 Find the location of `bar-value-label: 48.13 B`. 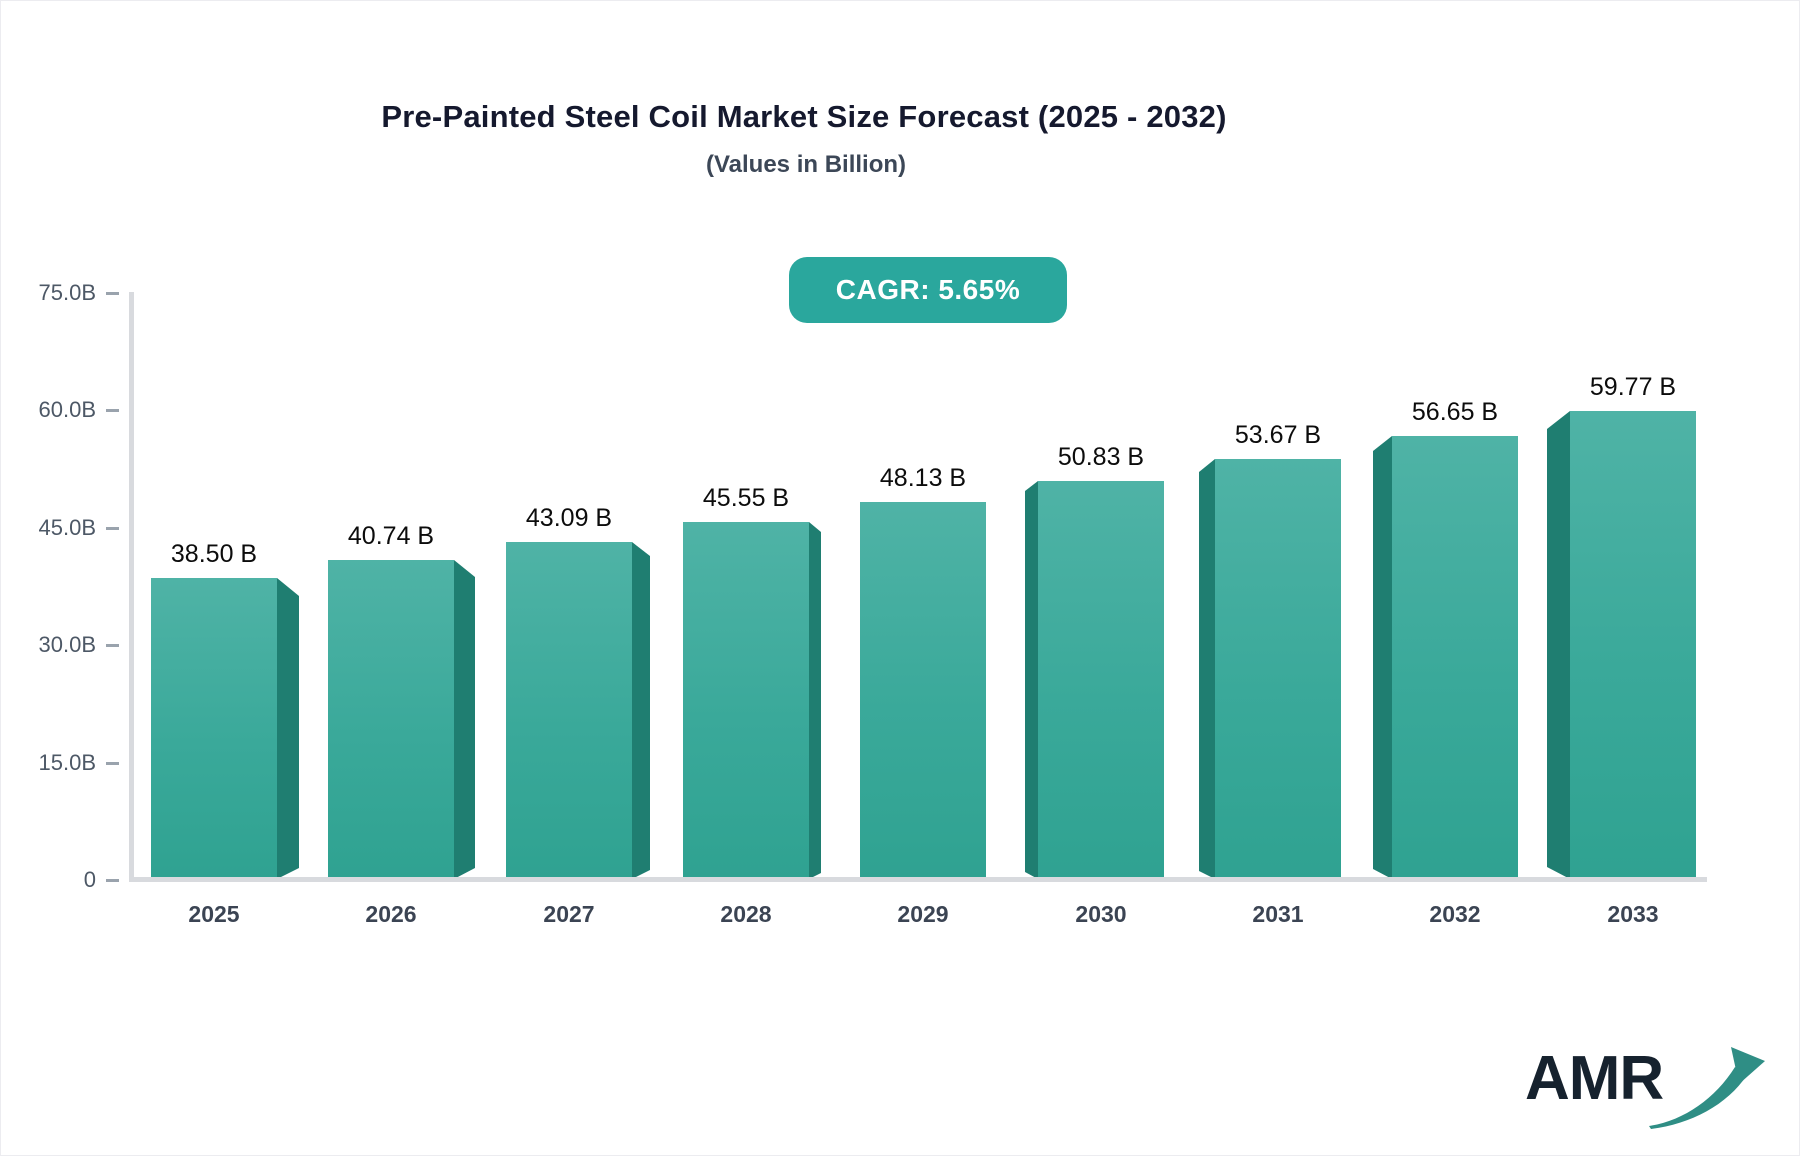

bar-value-label: 48.13 B is located at coordinates (923, 478).